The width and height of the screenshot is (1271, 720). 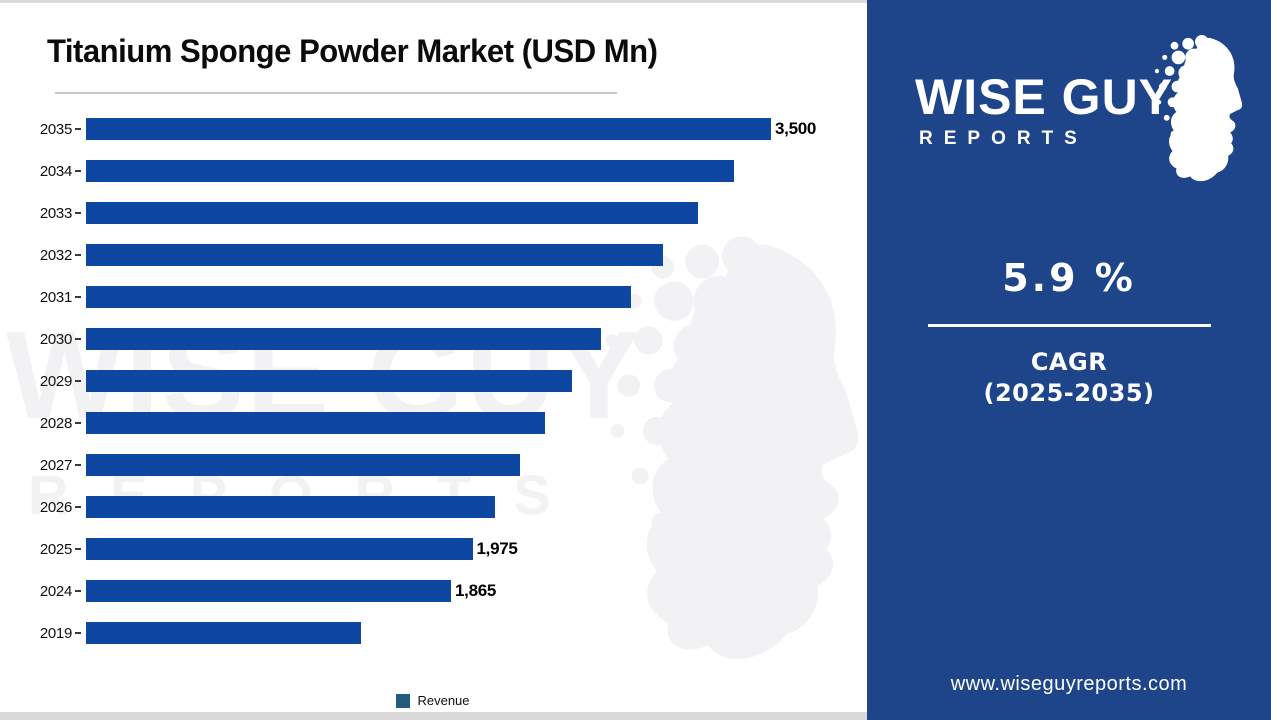 What do you see at coordinates (1003, 138) in the screenshot?
I see `logo-subtext: REPORTS` at bounding box center [1003, 138].